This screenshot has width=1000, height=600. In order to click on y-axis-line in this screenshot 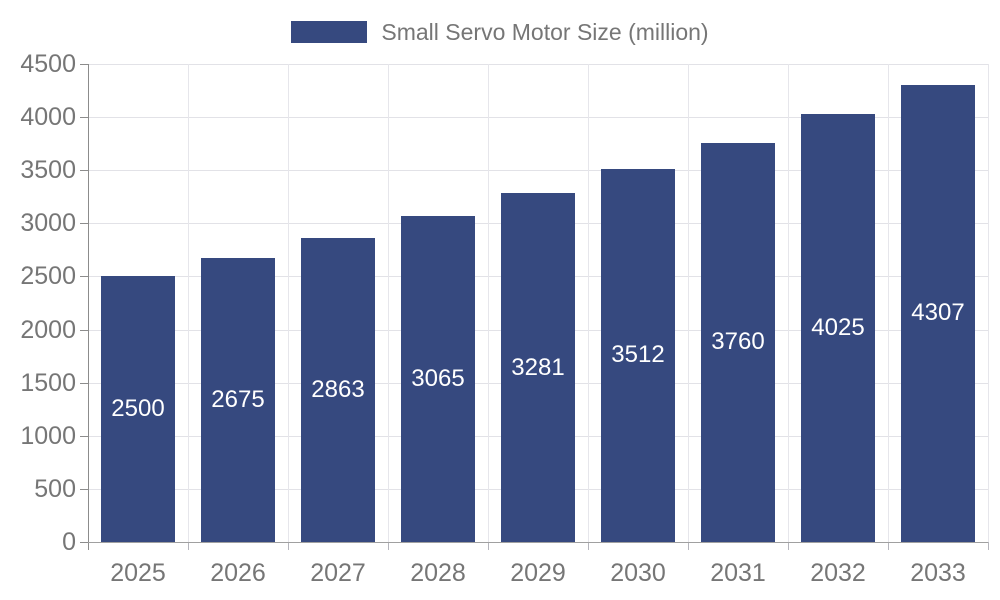, I will do `click(88, 307)`.